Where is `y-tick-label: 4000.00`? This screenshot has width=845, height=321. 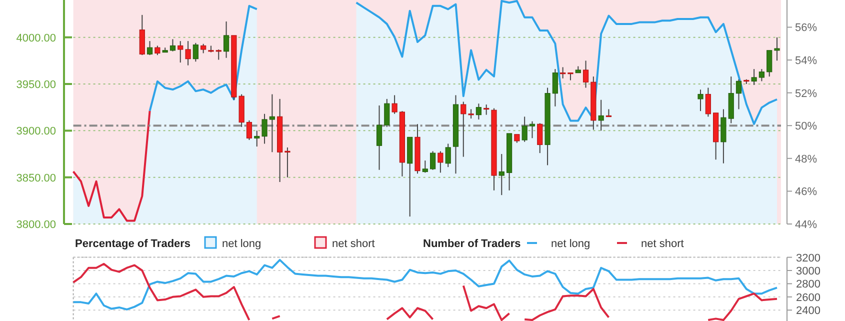
y-tick-label: 4000.00 is located at coordinates (36, 38).